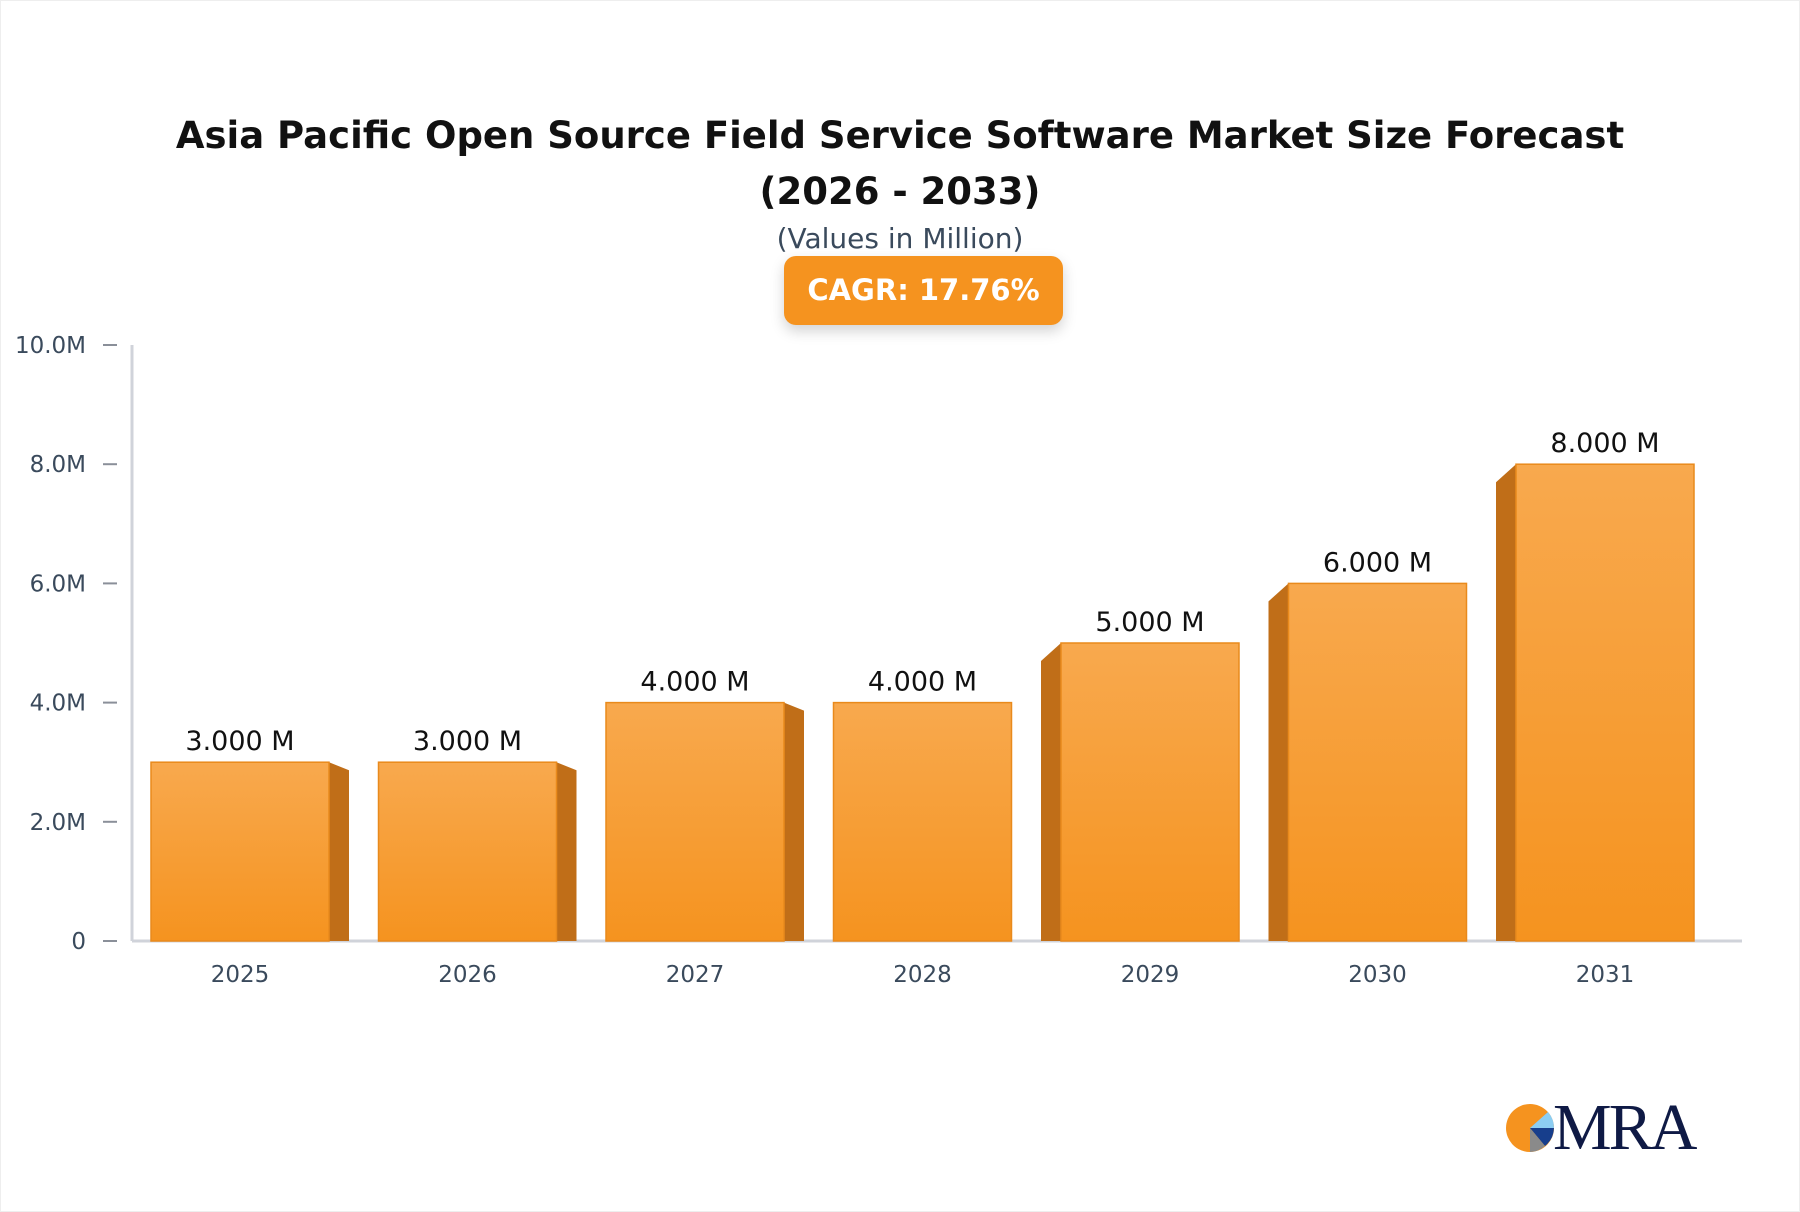 This screenshot has width=1800, height=1212. I want to click on y-tick-label: 10.0M, so click(50, 346).